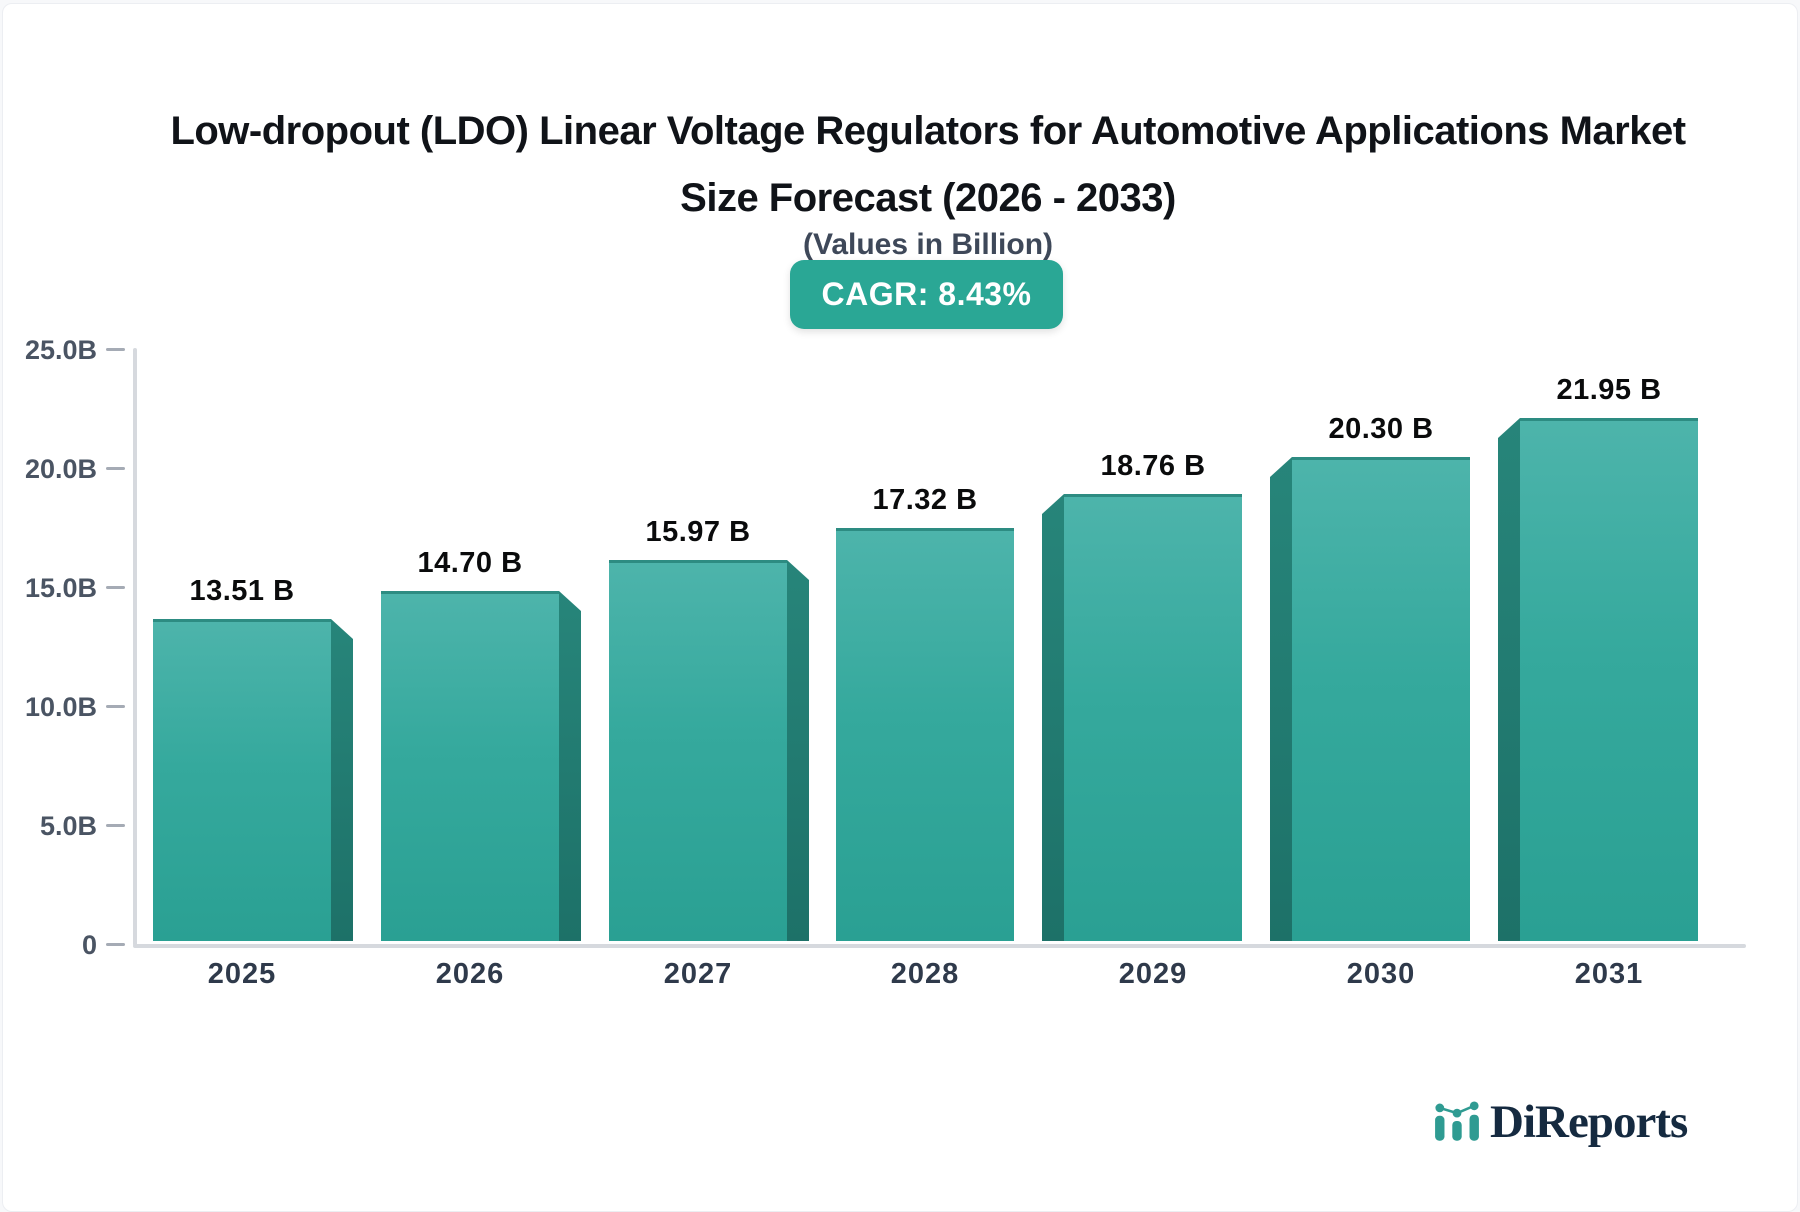 This screenshot has width=1800, height=1212. Describe the element at coordinates (242, 591) in the screenshot. I see `bar-value-label: 13.51 B` at that location.